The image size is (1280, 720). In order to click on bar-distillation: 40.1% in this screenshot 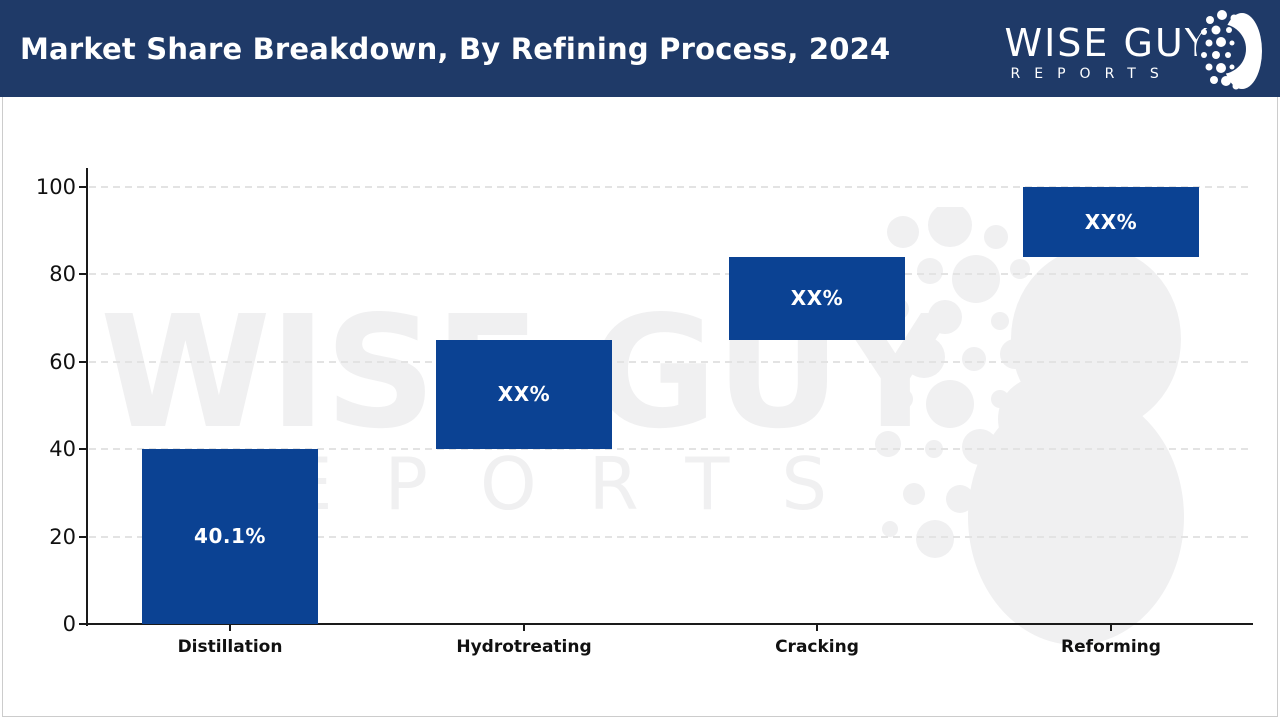, I will do `click(230, 536)`.